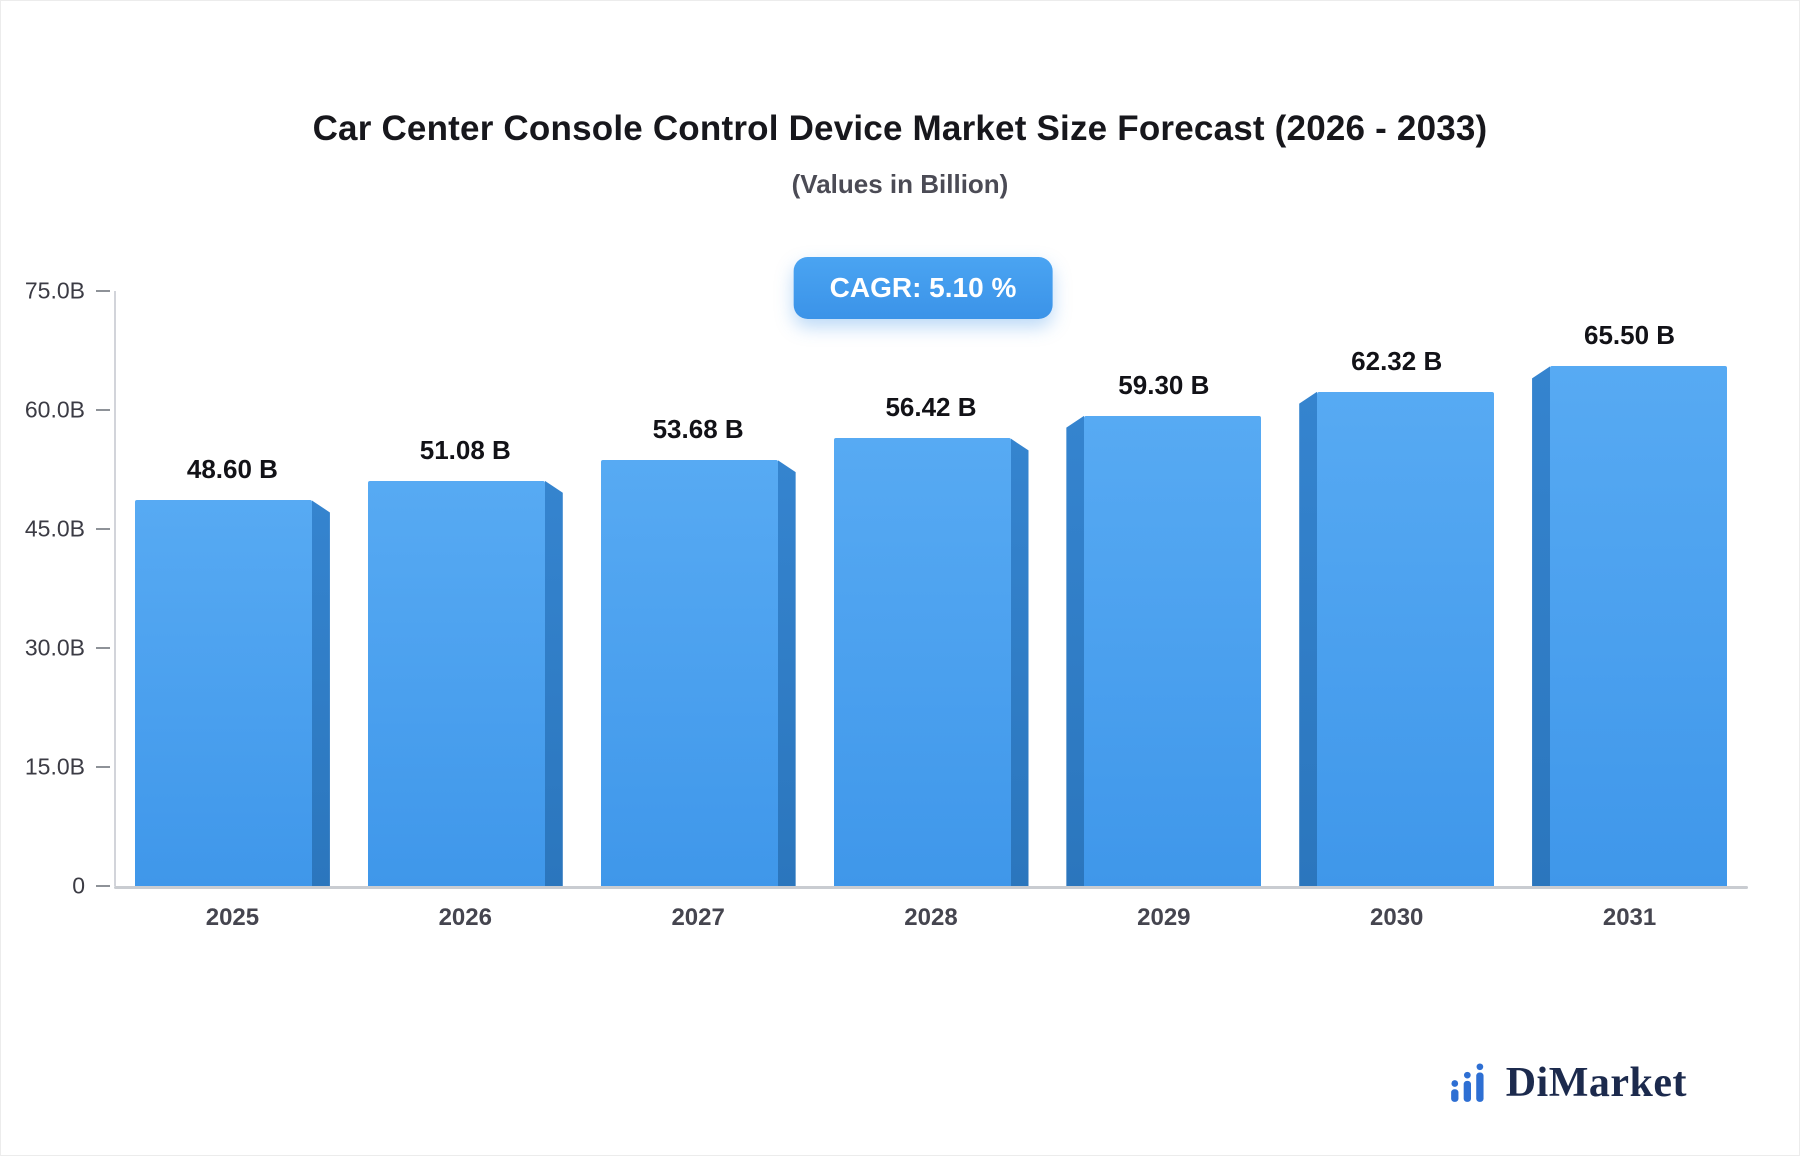 The width and height of the screenshot is (1800, 1156). What do you see at coordinates (1596, 1083) in the screenshot?
I see `brand-name: DiMarket` at bounding box center [1596, 1083].